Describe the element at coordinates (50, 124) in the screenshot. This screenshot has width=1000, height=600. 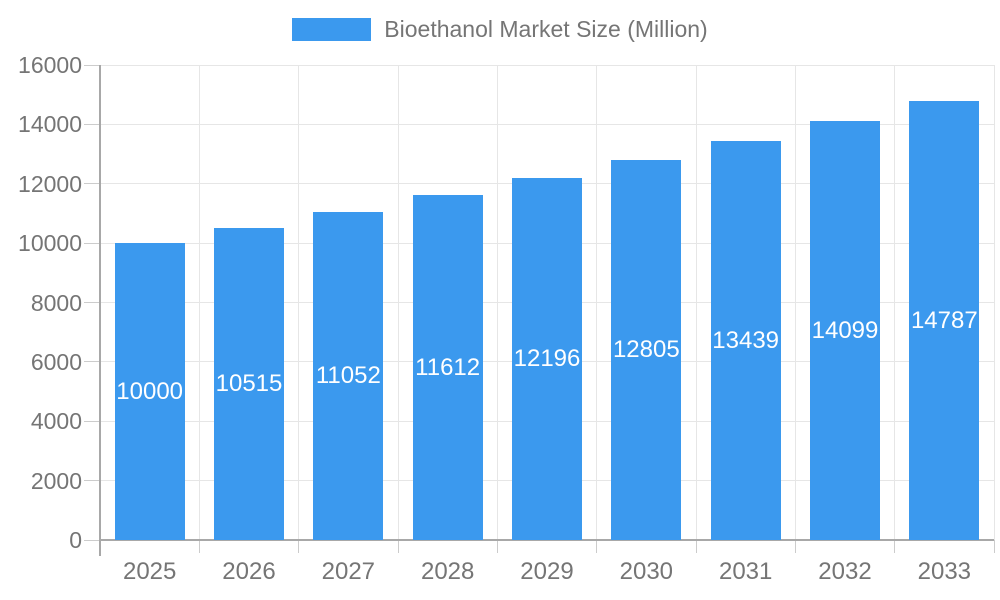
I see `y-axis-tick-label: 14000` at that location.